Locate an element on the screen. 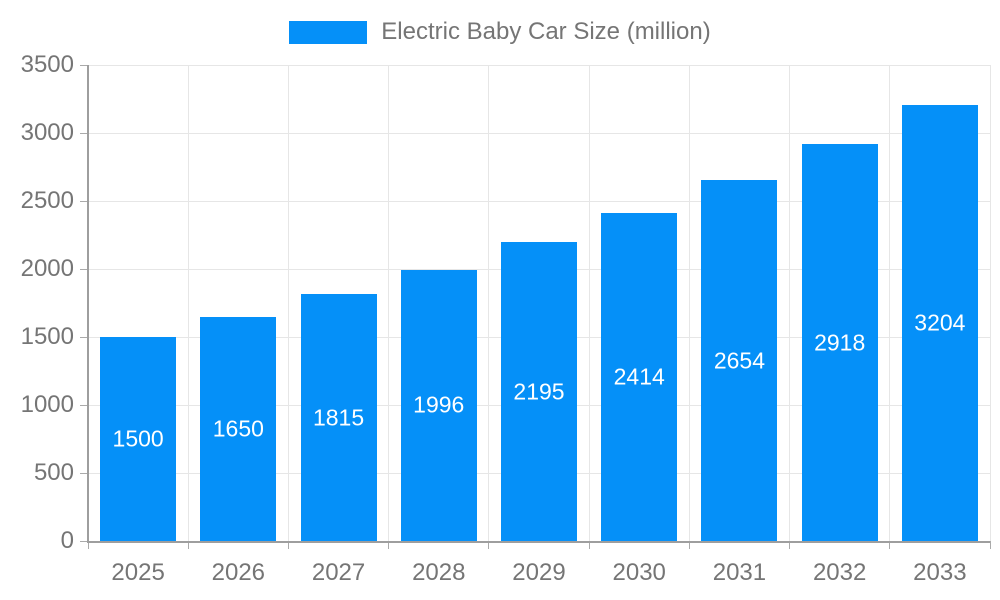  bar-value-label: 2654 is located at coordinates (739, 360).